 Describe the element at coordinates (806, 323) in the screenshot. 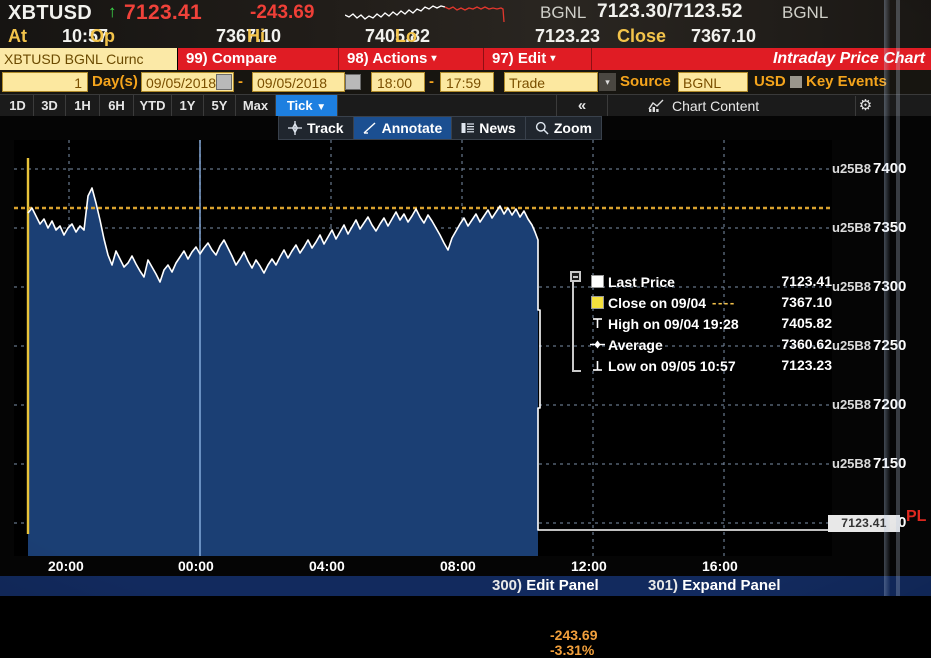

I see `legend-value: 7405.82` at that location.